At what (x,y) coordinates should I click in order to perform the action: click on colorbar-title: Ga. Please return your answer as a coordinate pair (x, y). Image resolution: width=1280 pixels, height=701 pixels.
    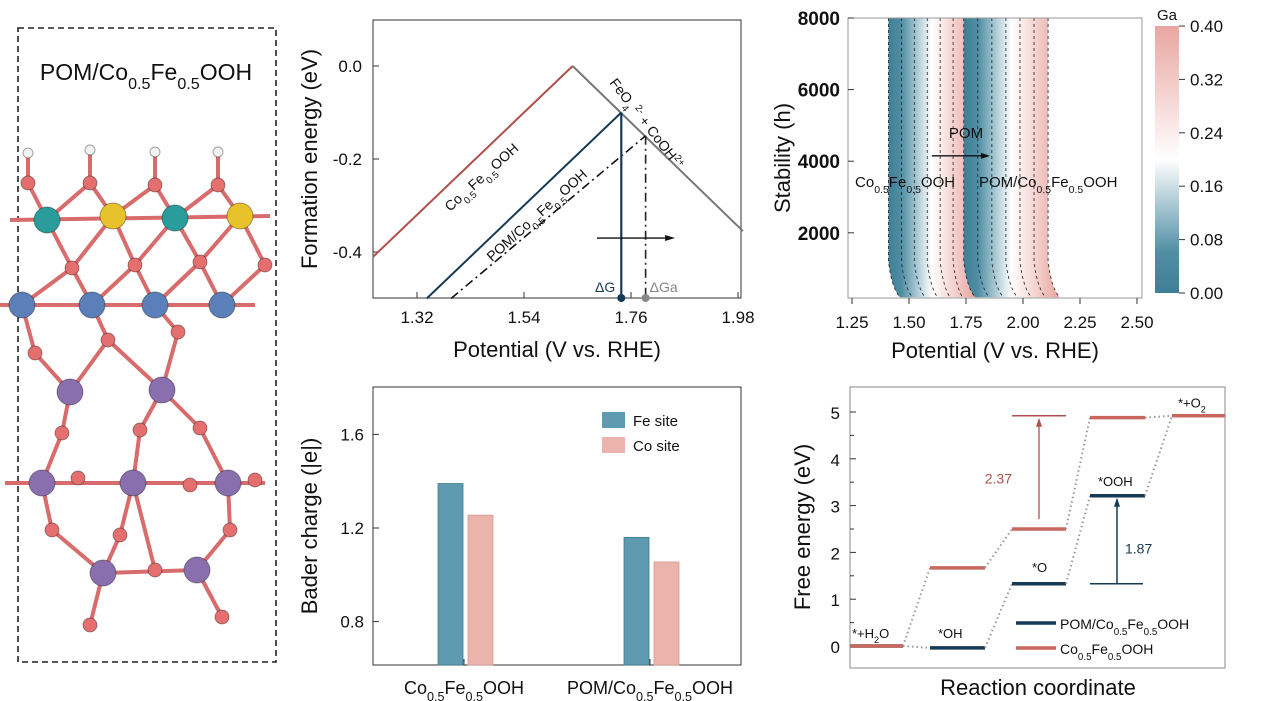
    Looking at the image, I should click on (1167, 15).